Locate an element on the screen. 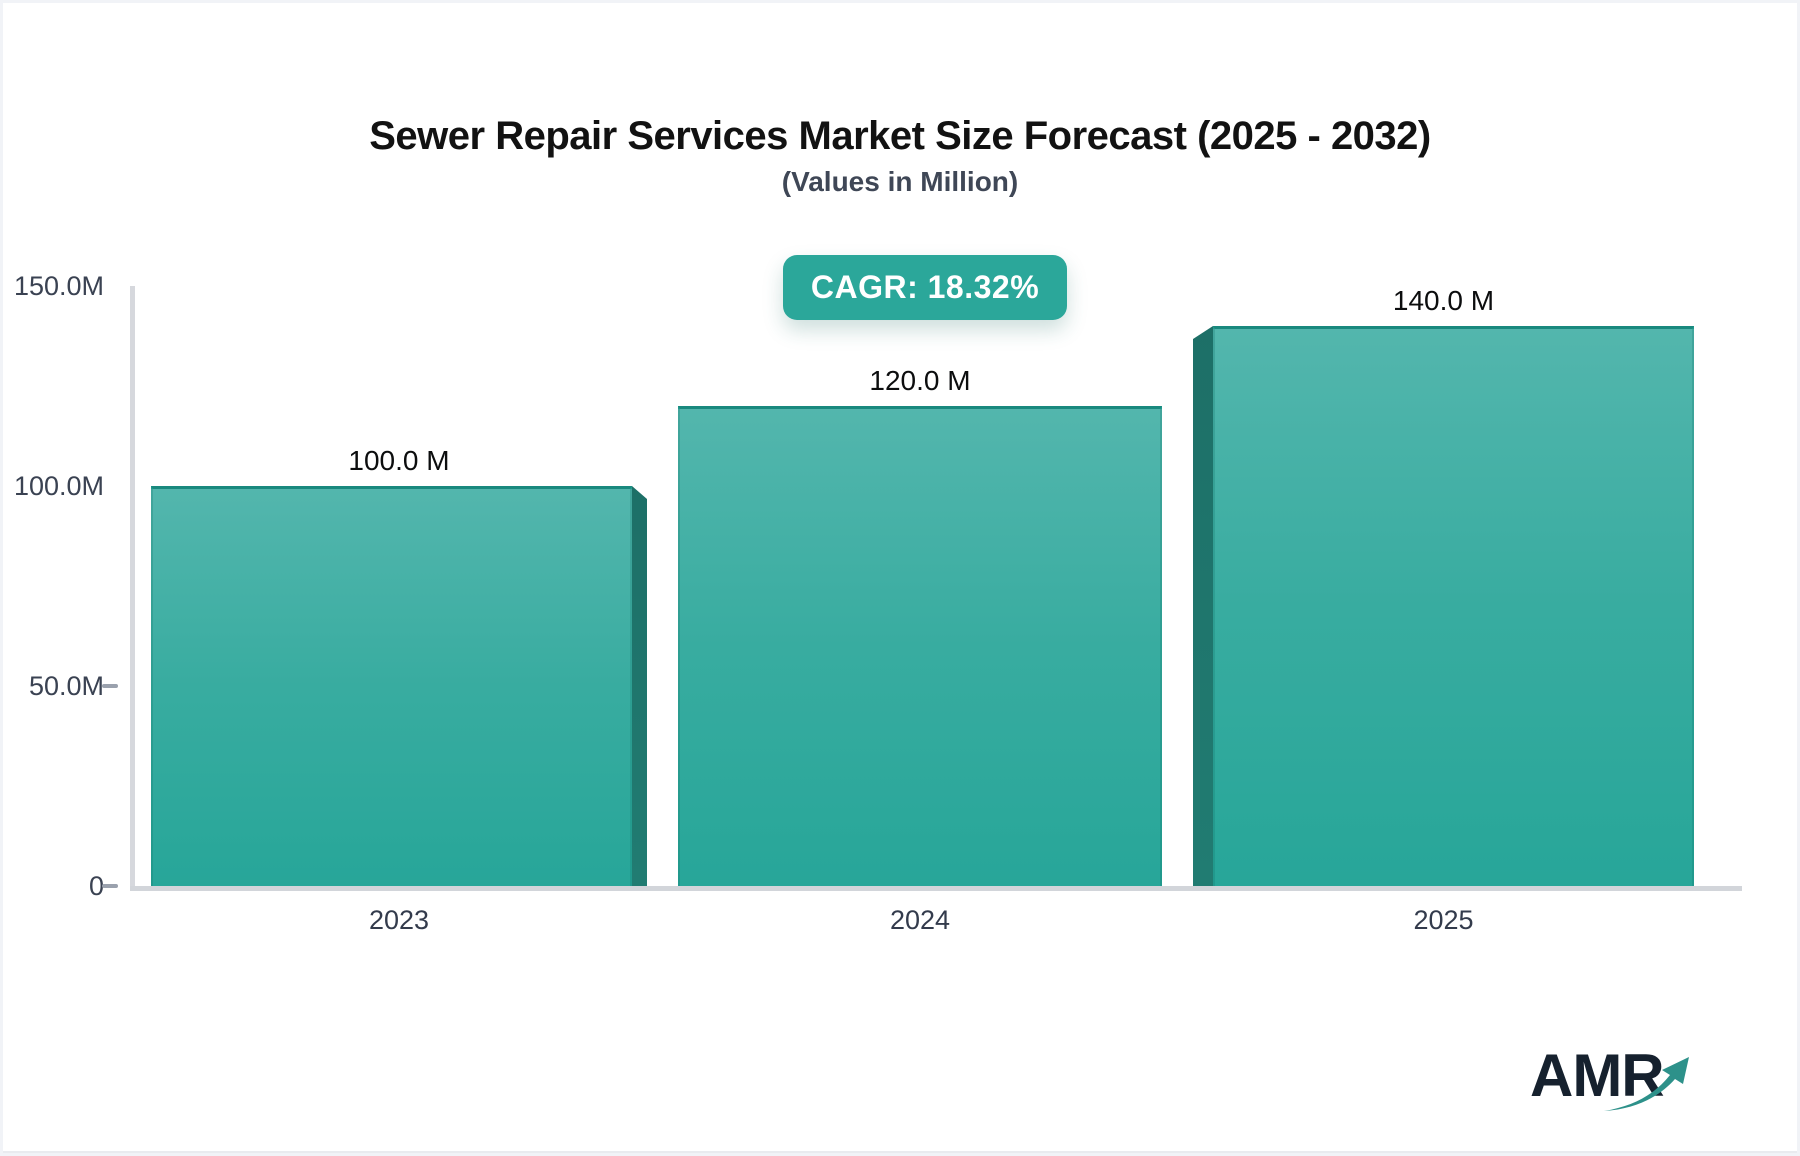 The width and height of the screenshot is (1800, 1156). y-axis-label: 100.0M is located at coordinates (58, 486).